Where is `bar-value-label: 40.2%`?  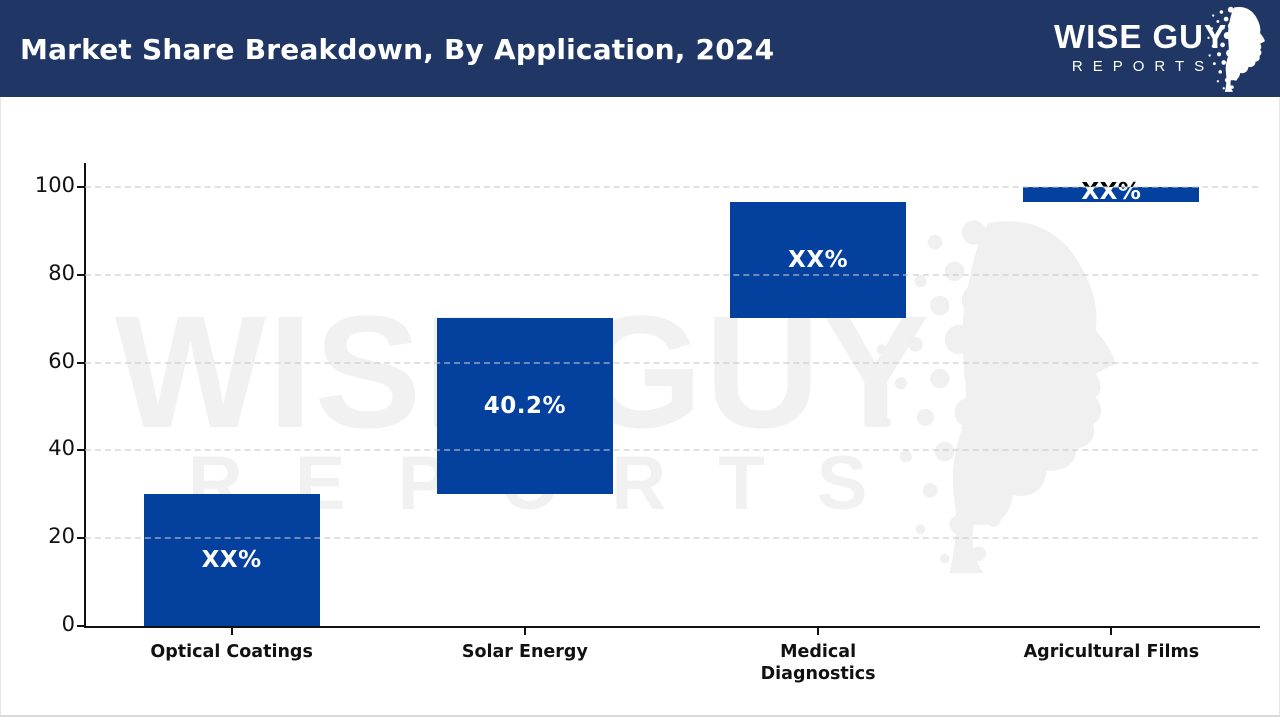
bar-value-label: 40.2% is located at coordinates (525, 406).